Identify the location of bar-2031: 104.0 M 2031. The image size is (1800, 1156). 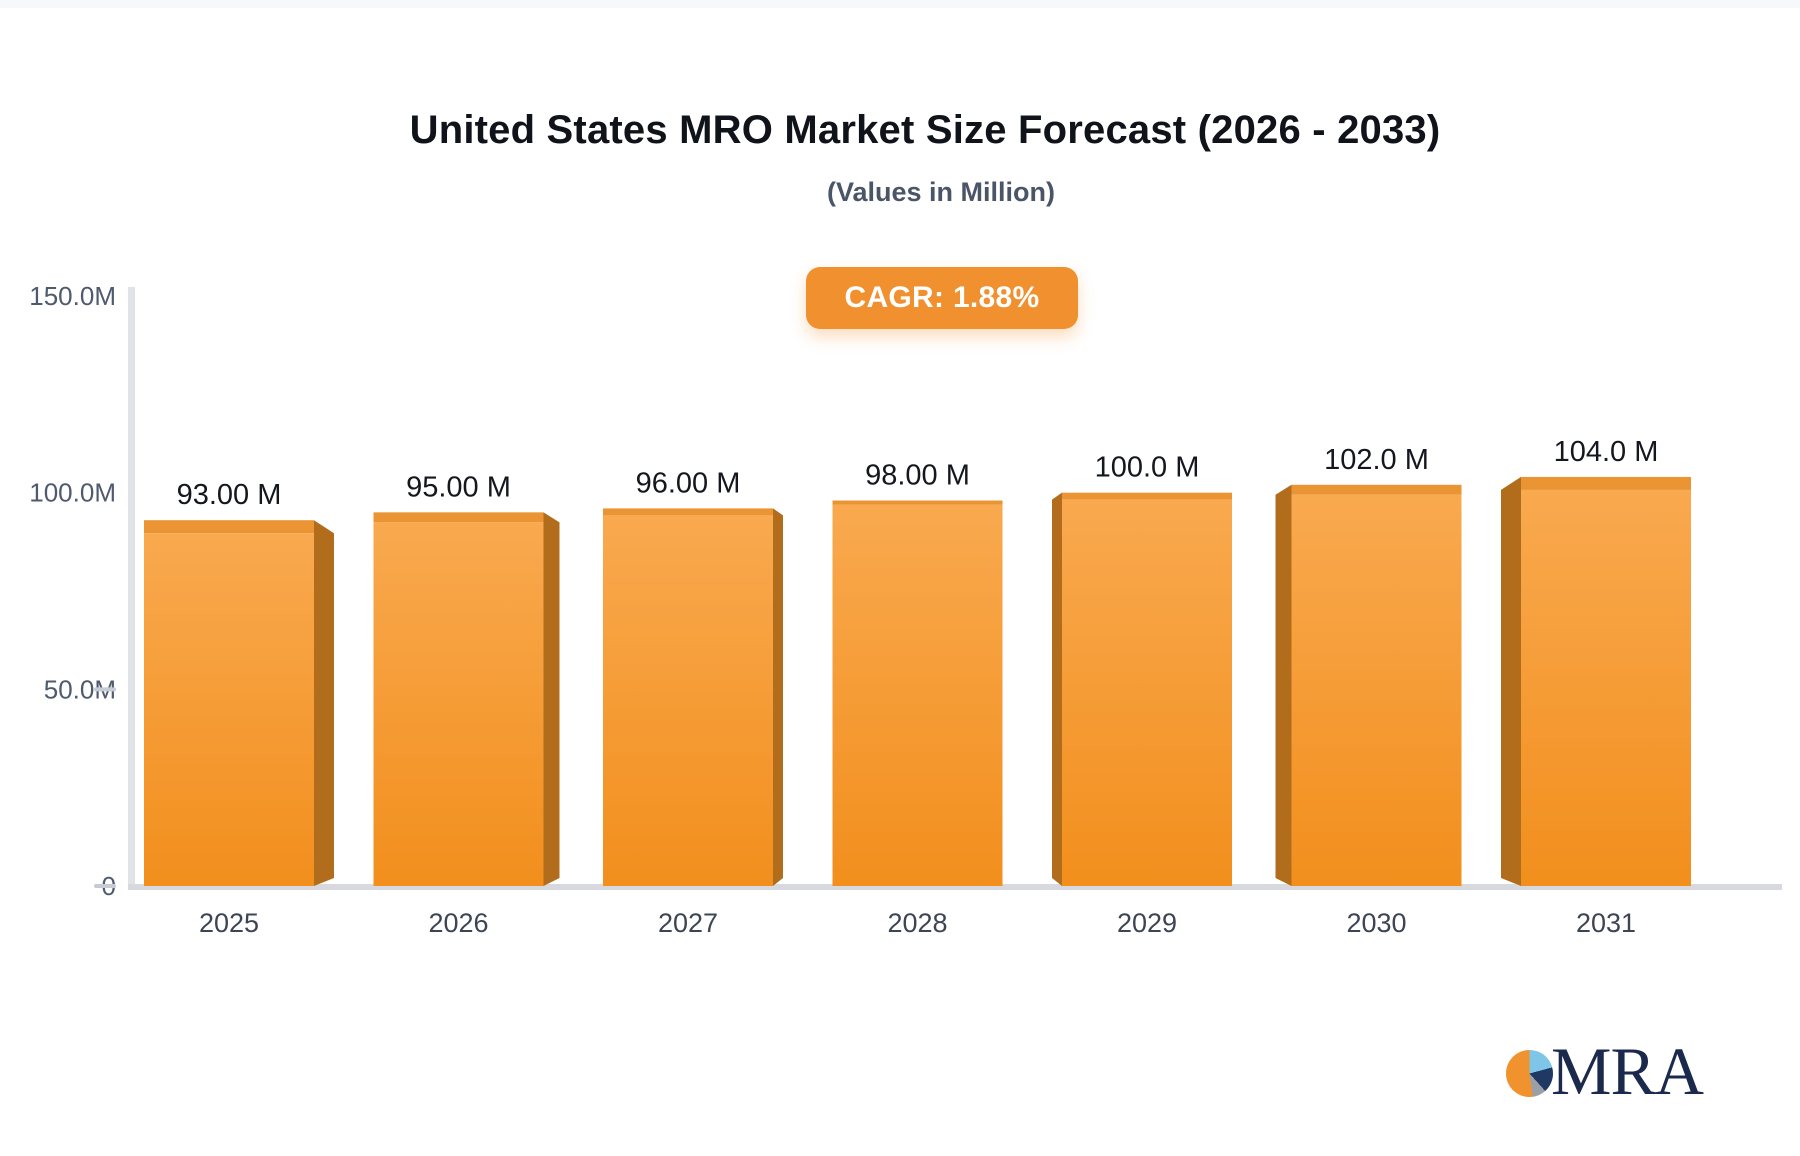
(1596, 687).